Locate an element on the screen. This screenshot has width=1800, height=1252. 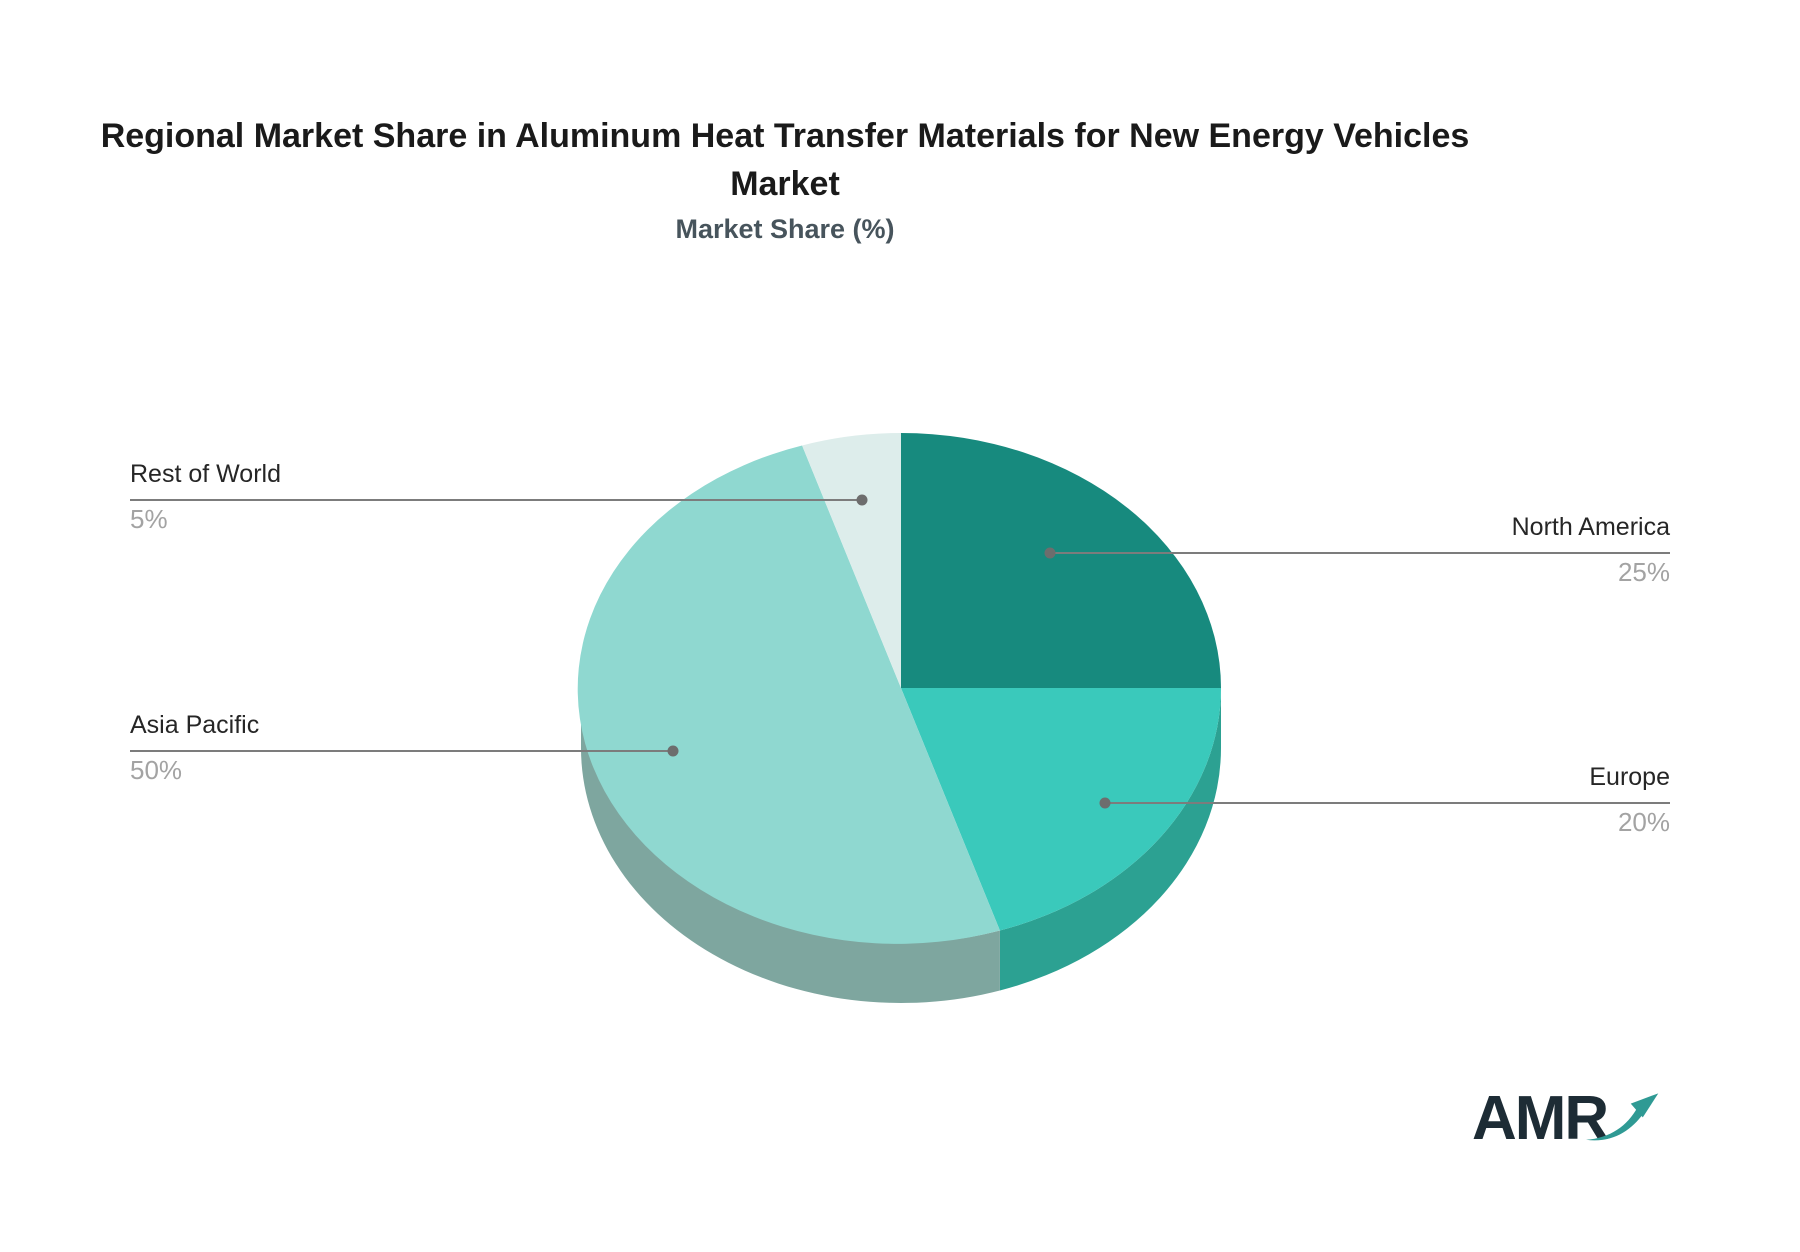
callout-label-asia-pacific: Asia Pacific is located at coordinates (195, 725).